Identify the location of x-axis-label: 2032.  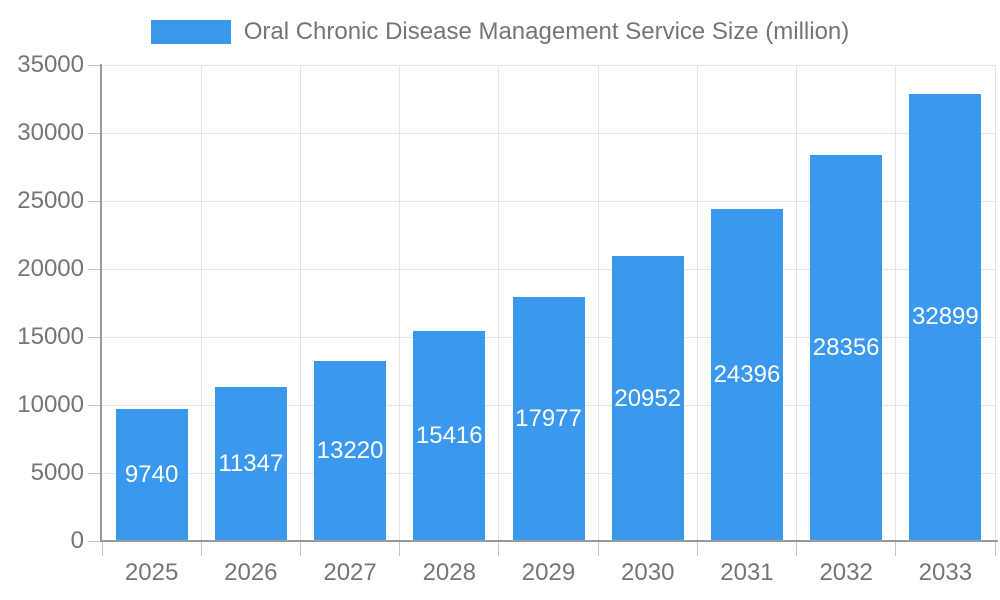
(846, 572).